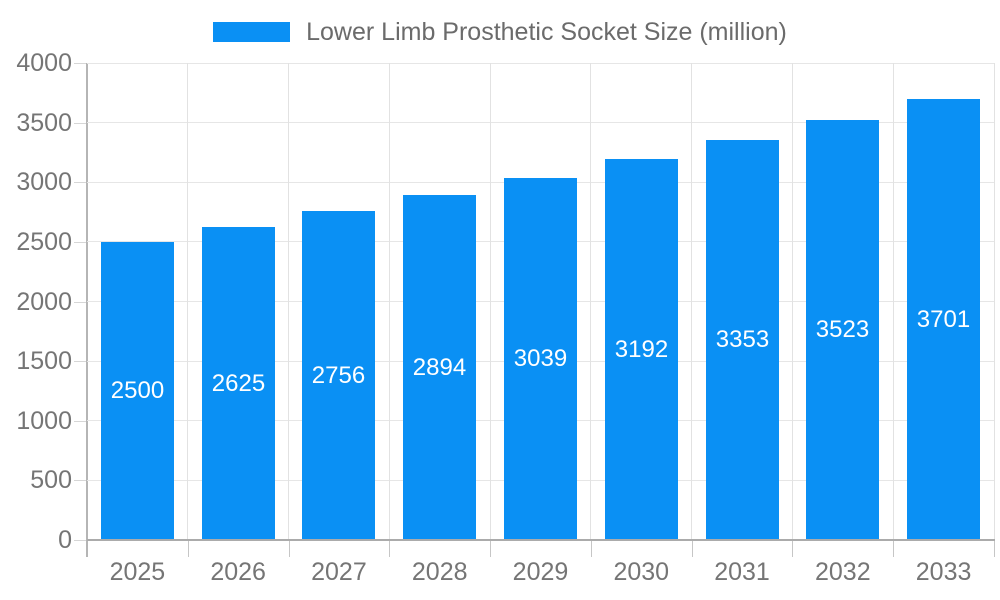 The image size is (1000, 600). Describe the element at coordinates (87, 310) in the screenshot. I see `y-axis-line` at that location.